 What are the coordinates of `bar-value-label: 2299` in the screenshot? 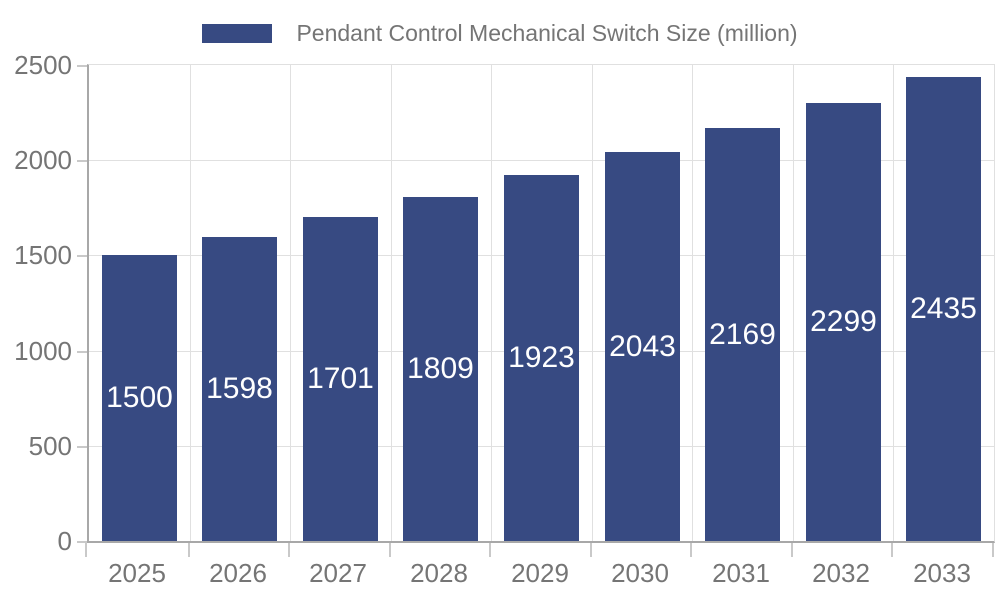 It's located at (843, 321).